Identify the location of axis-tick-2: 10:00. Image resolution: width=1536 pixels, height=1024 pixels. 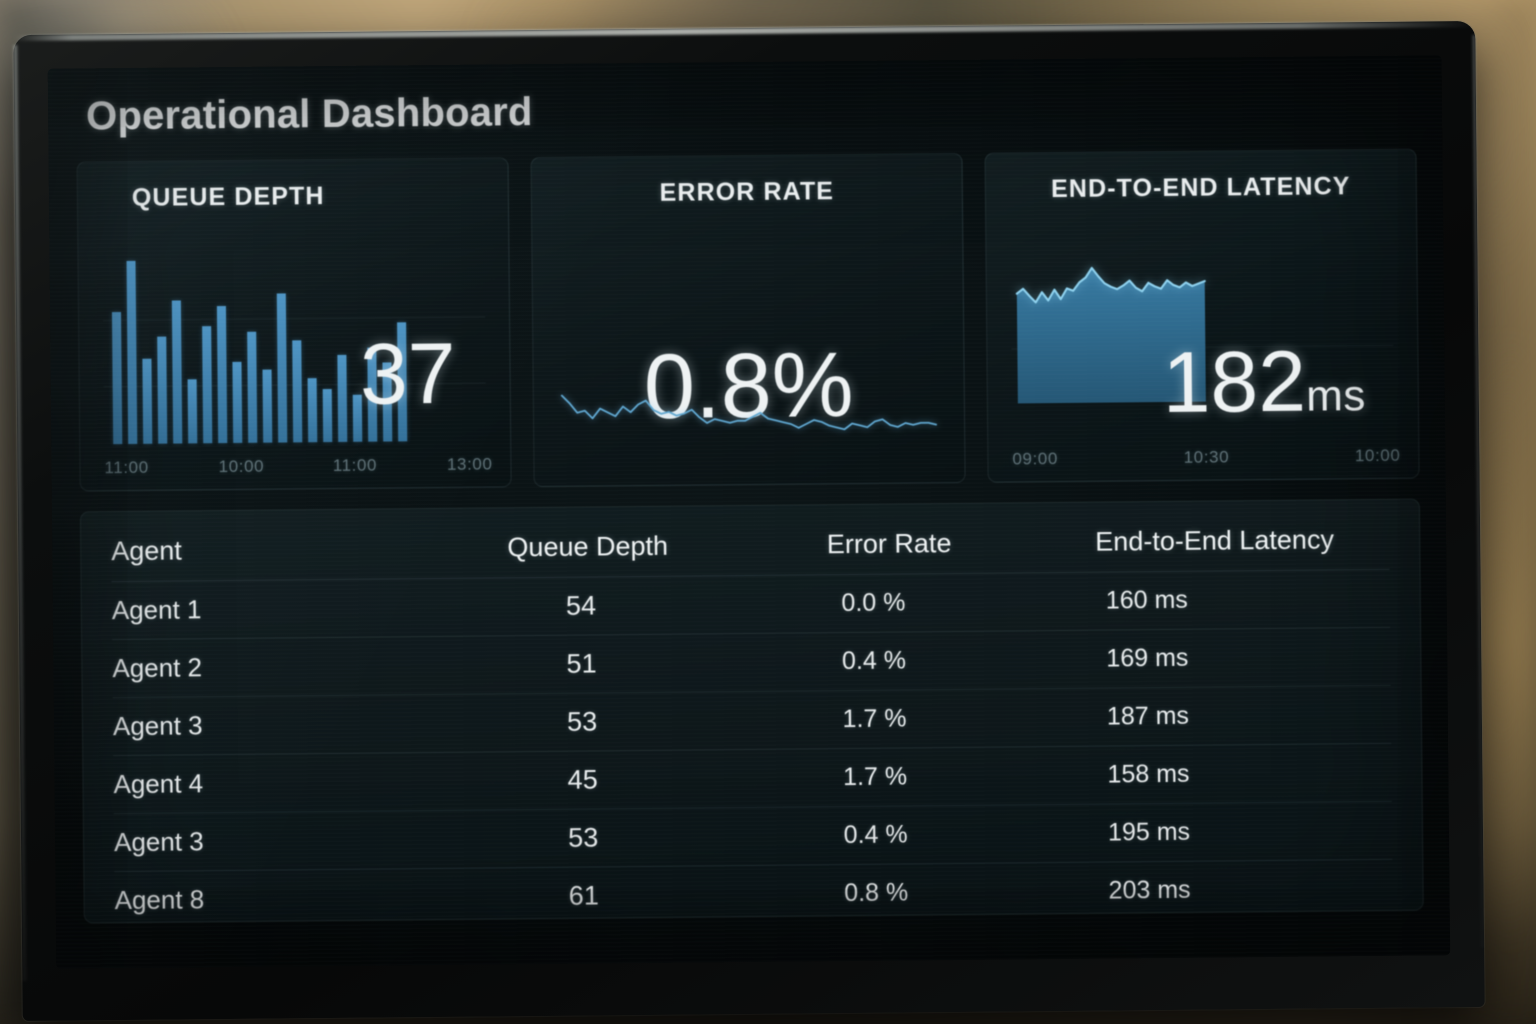
(1377, 455).